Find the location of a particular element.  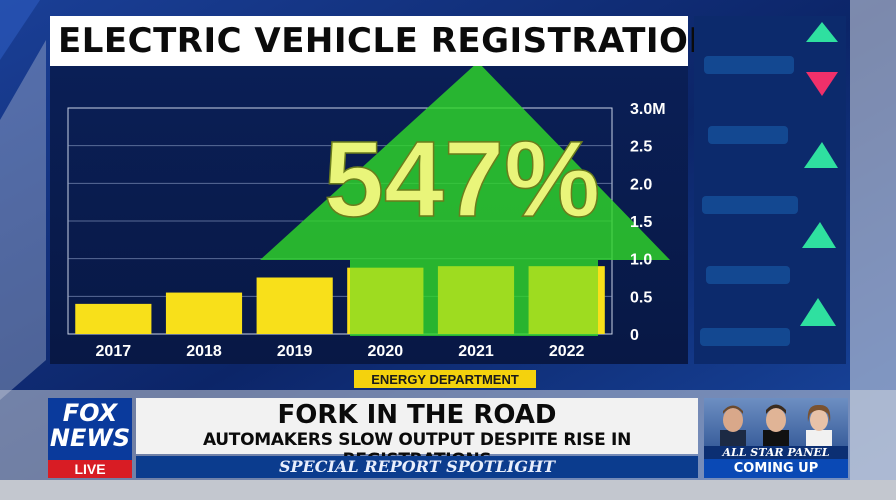

segment-title: SPECIAL REPORT SPOTLIGHT is located at coordinates (417, 466).